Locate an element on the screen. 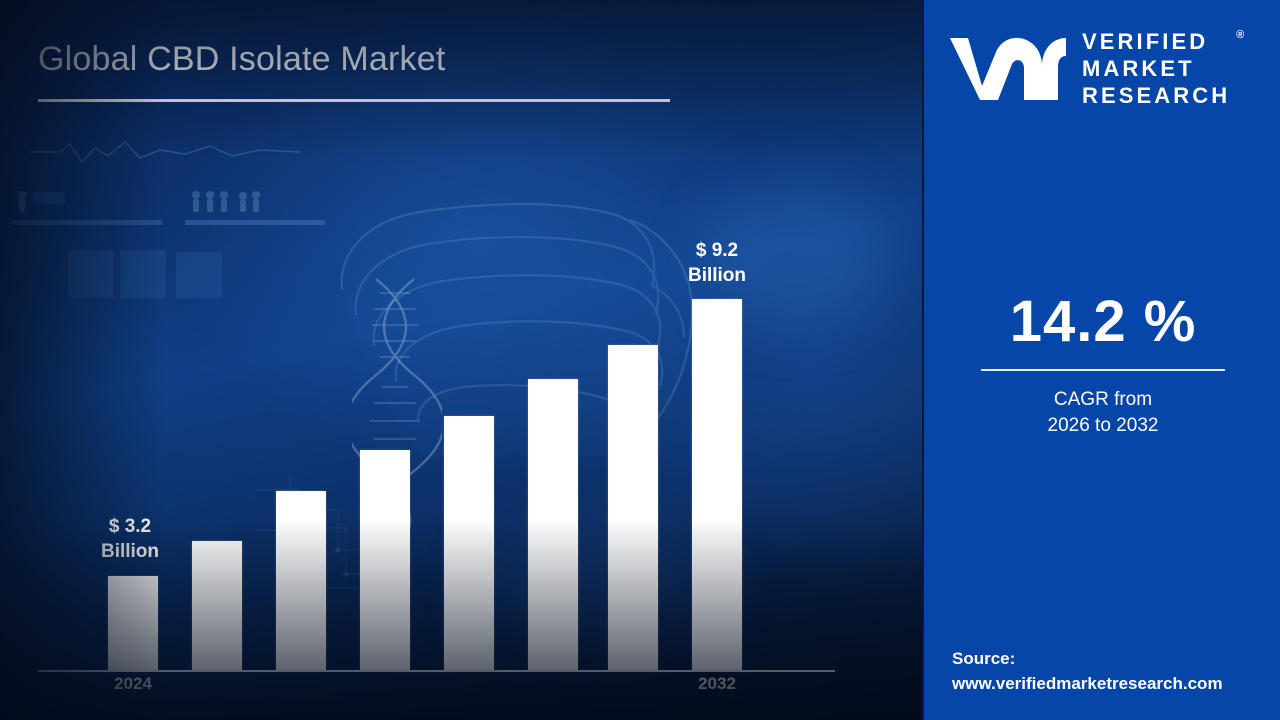  cagr-caption: CAGR from 2026 to 2032 is located at coordinates (1103, 412).